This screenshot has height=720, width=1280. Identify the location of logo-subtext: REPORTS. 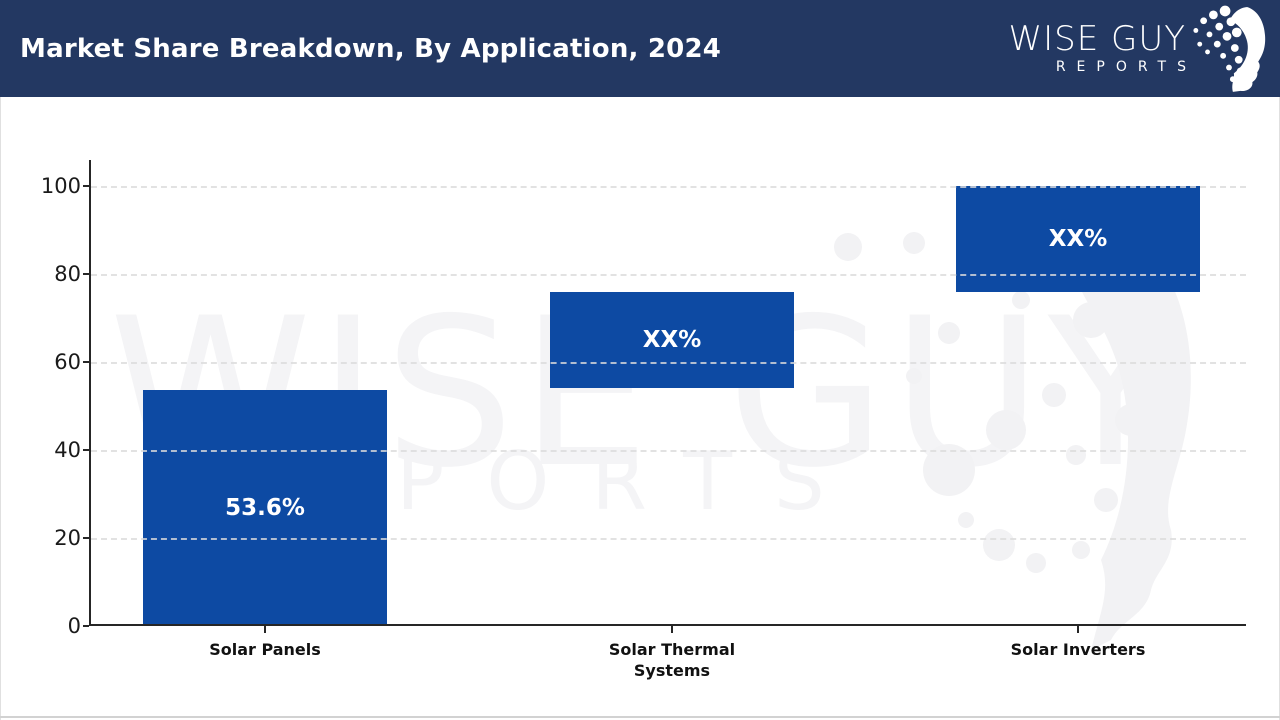
(1126, 67).